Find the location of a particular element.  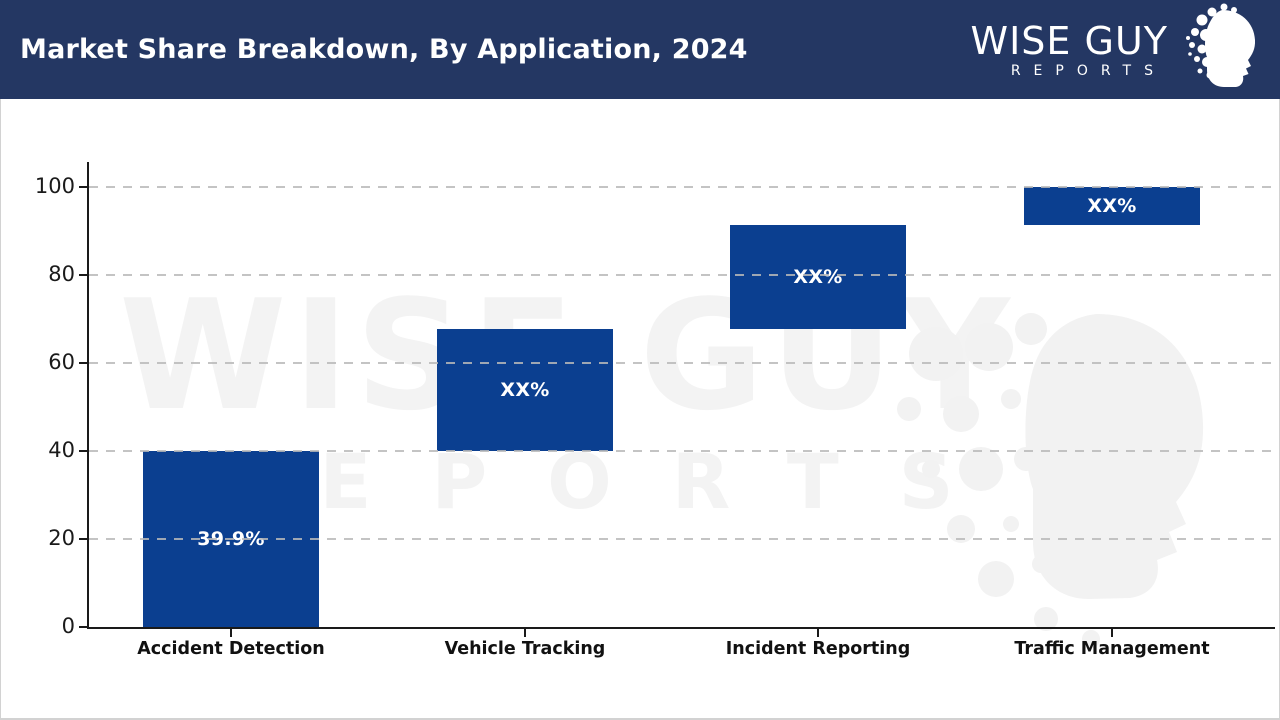

x-tick-traffic-management is located at coordinates (1112, 633).